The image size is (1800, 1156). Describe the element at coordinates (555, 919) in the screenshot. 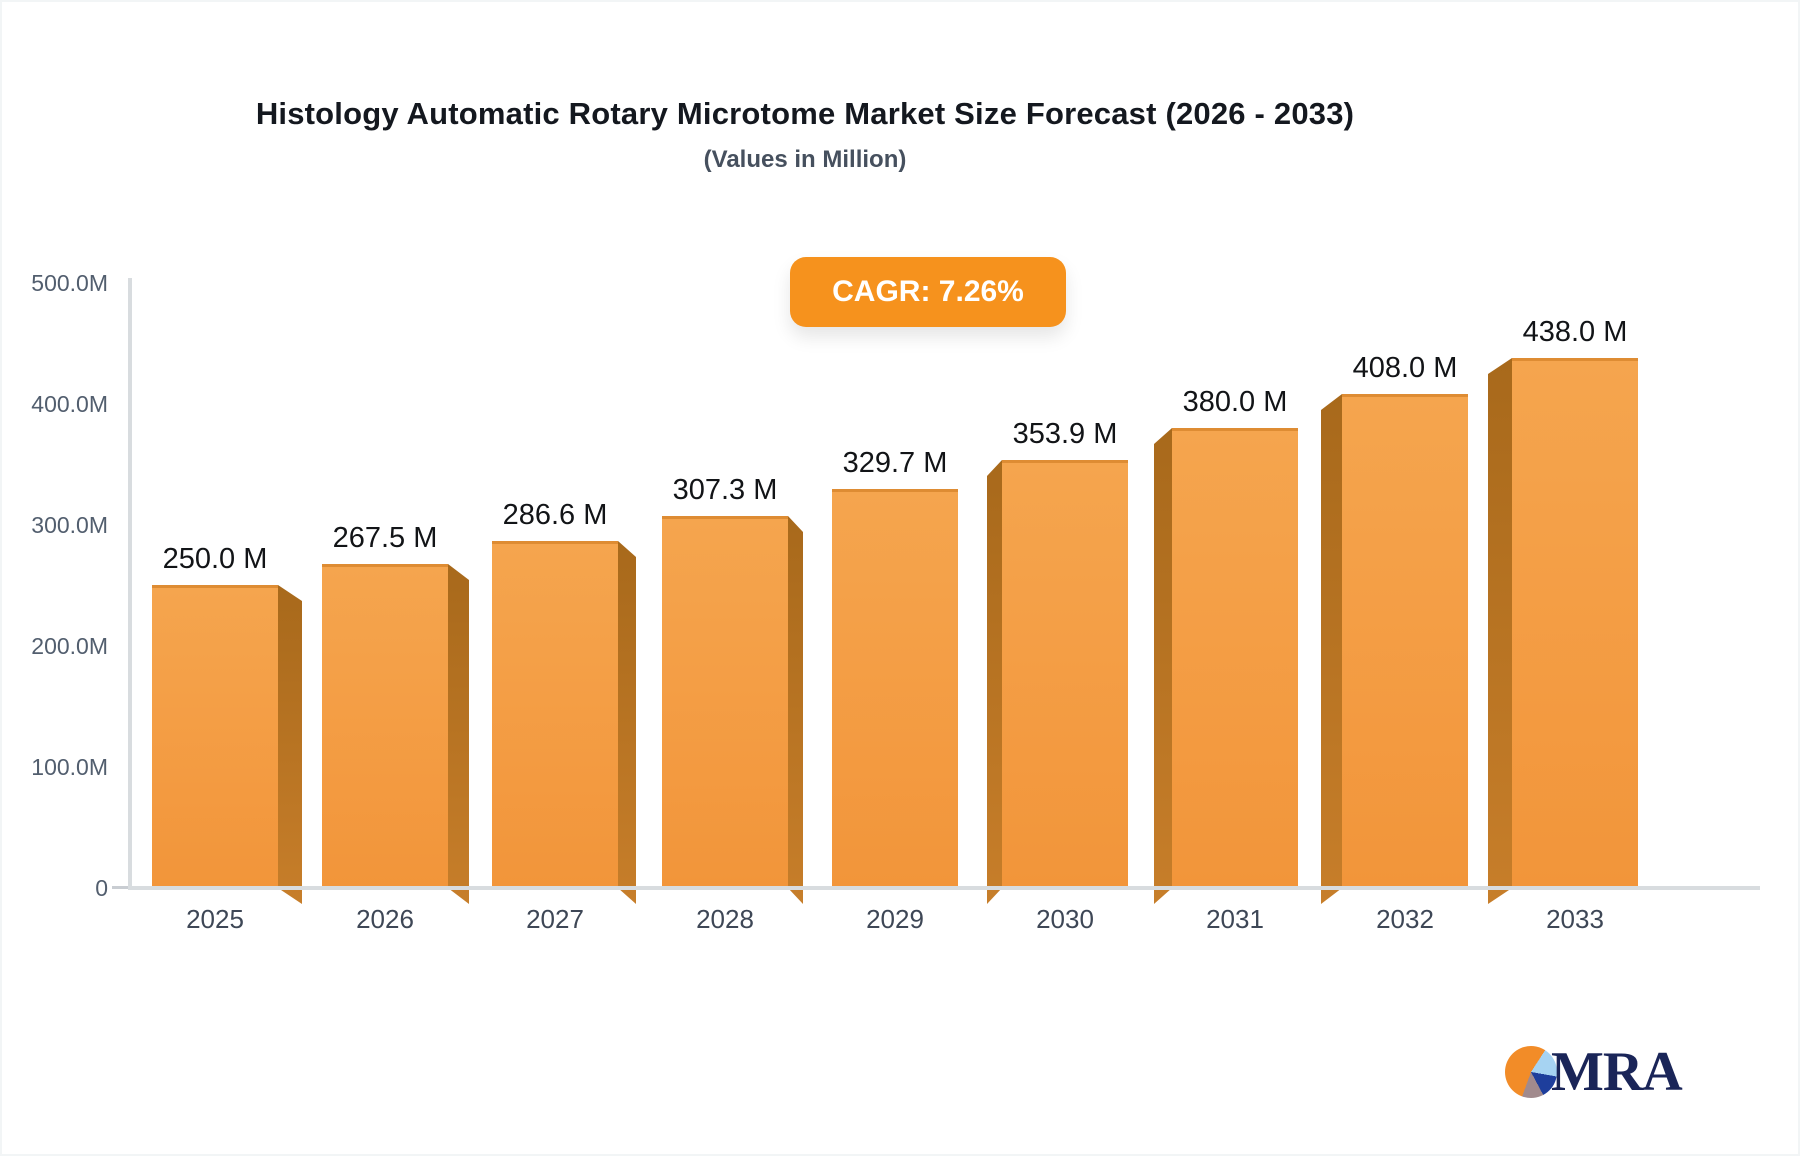

I see `x-axis-label-2027: 2027` at that location.